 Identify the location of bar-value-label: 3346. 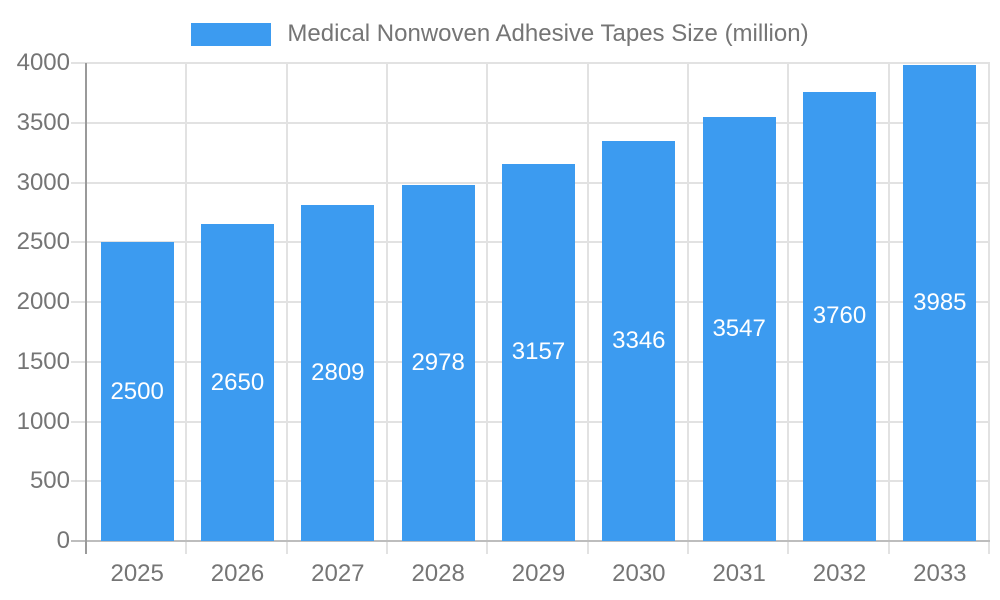
(639, 341).